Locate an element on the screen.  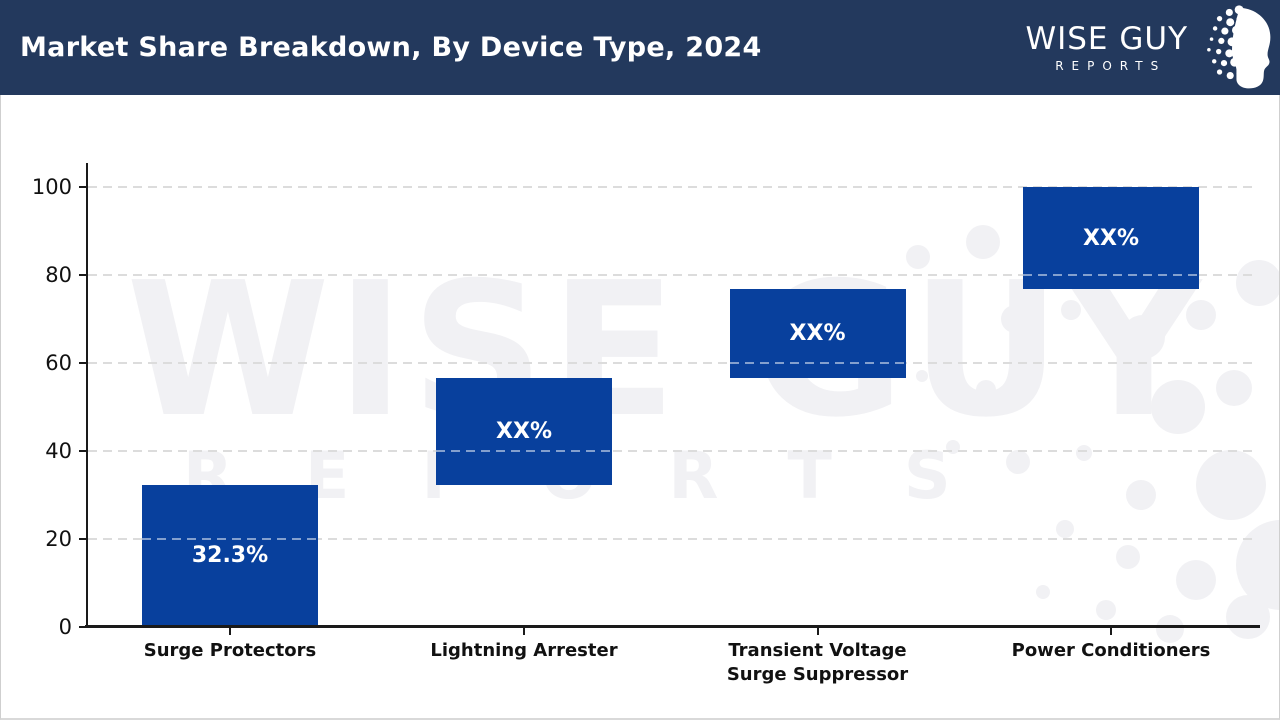
y-axis-tick-label: 0 is located at coordinates (65, 627).